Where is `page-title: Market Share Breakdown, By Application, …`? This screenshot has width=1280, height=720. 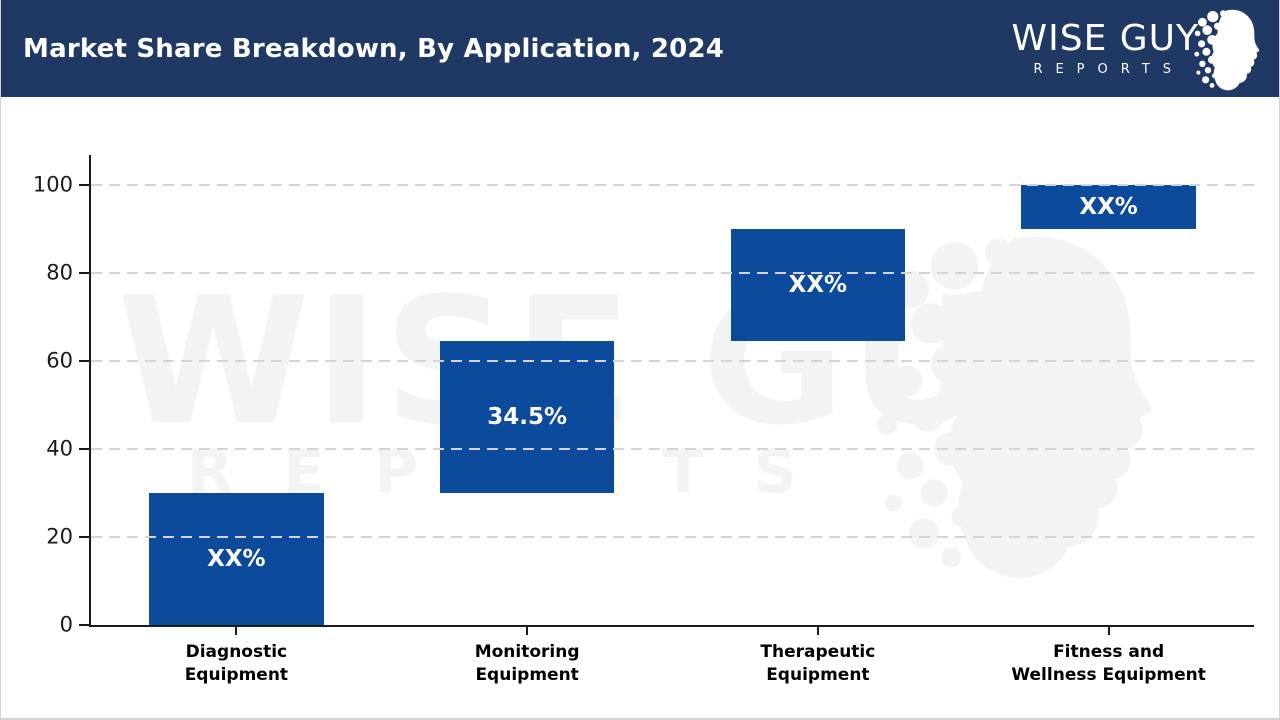 page-title: Market Share Breakdown, By Application, … is located at coordinates (374, 48).